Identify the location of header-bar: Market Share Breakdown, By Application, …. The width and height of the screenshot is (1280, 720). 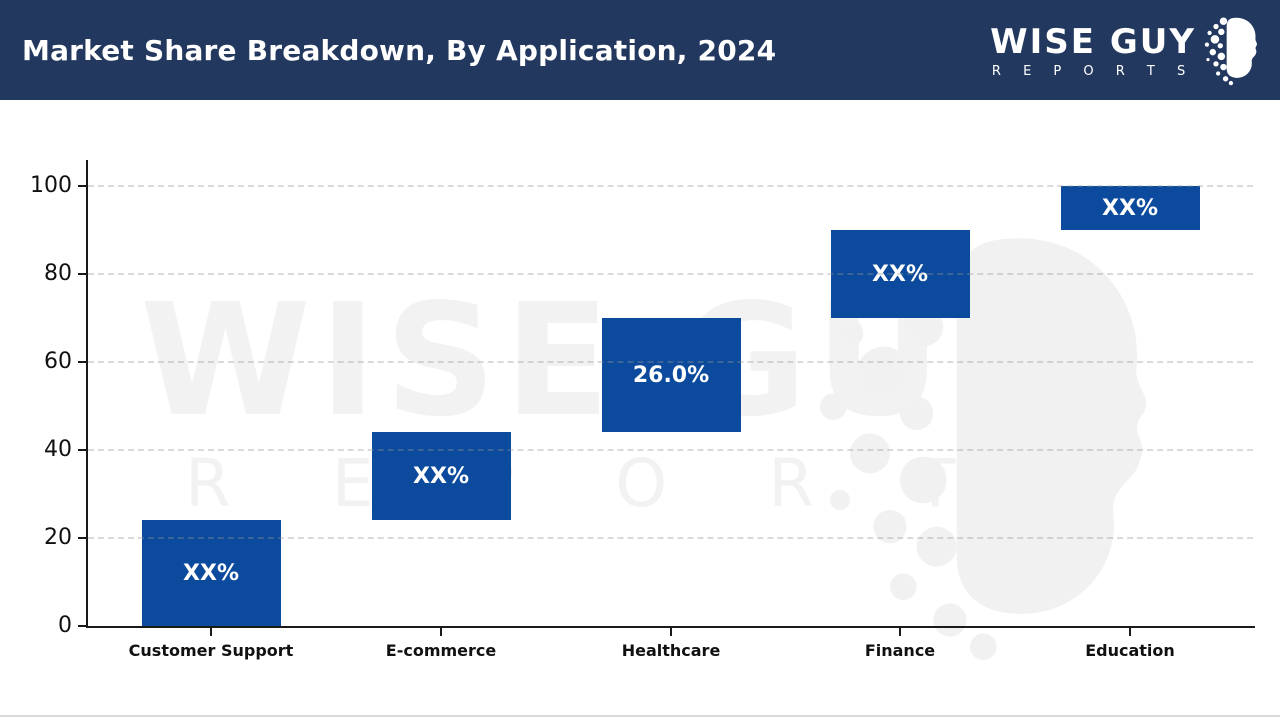
(640, 50).